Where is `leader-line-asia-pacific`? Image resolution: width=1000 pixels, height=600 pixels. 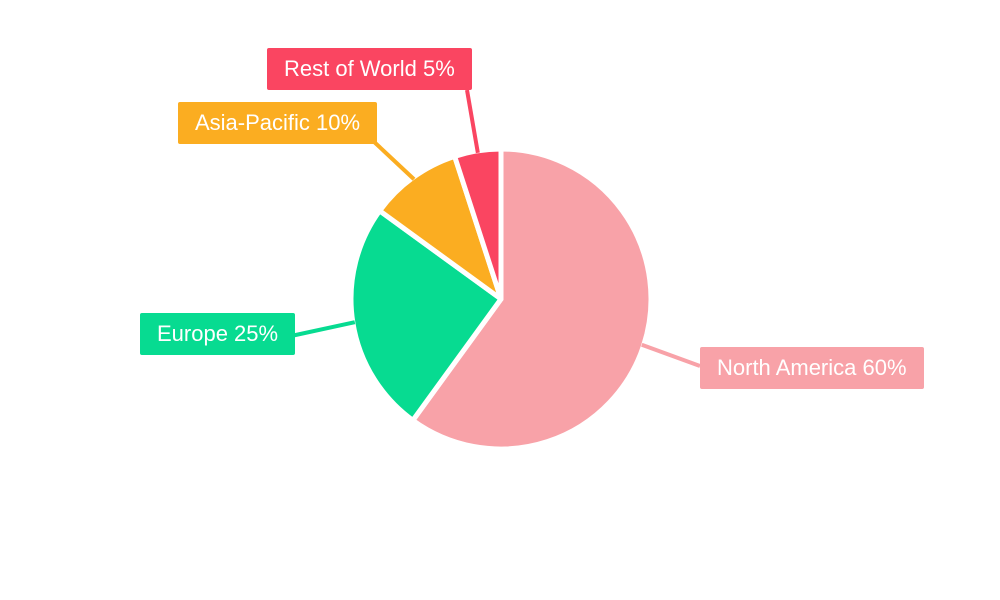
leader-line-asia-pacific is located at coordinates (392, 159).